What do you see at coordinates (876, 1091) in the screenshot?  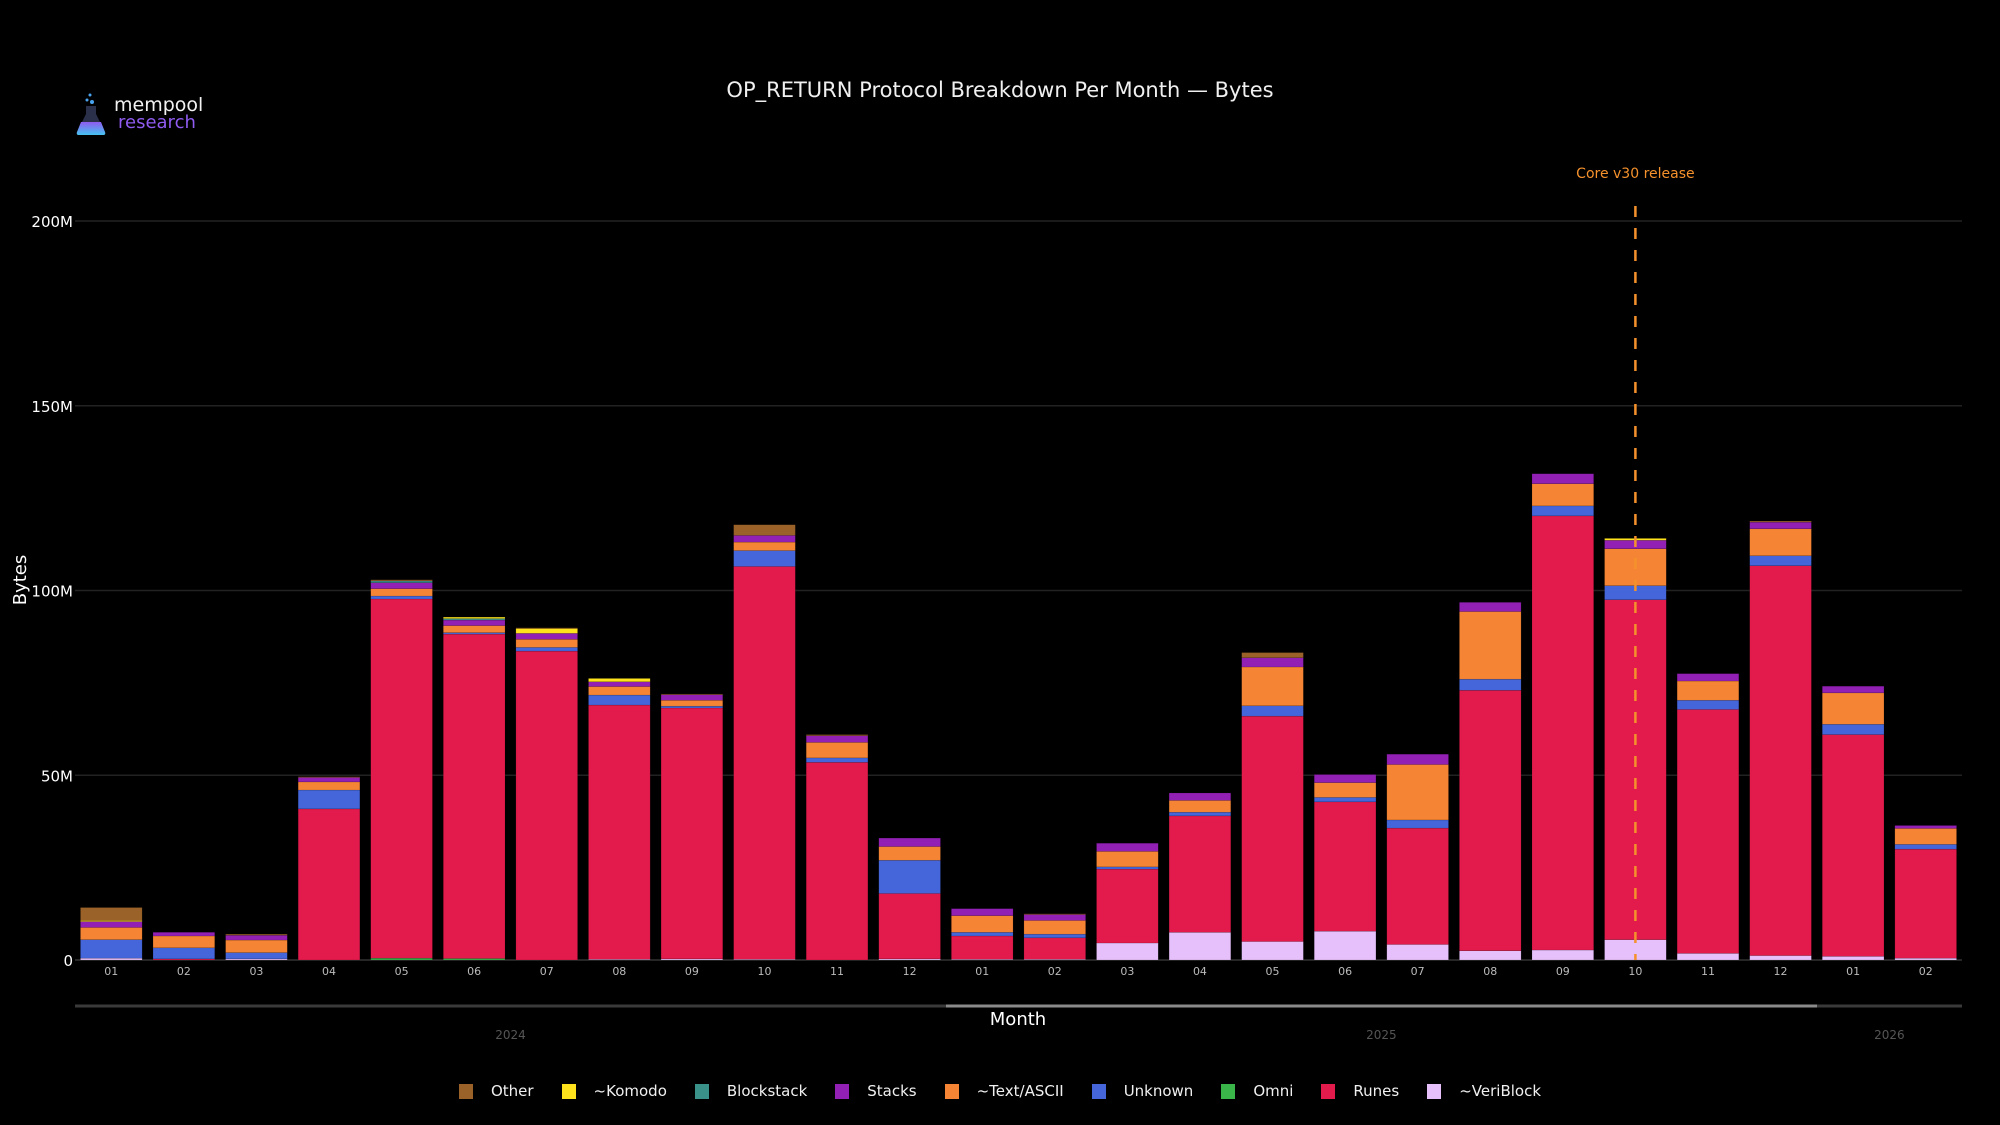 I see `legend-item: Stacks` at bounding box center [876, 1091].